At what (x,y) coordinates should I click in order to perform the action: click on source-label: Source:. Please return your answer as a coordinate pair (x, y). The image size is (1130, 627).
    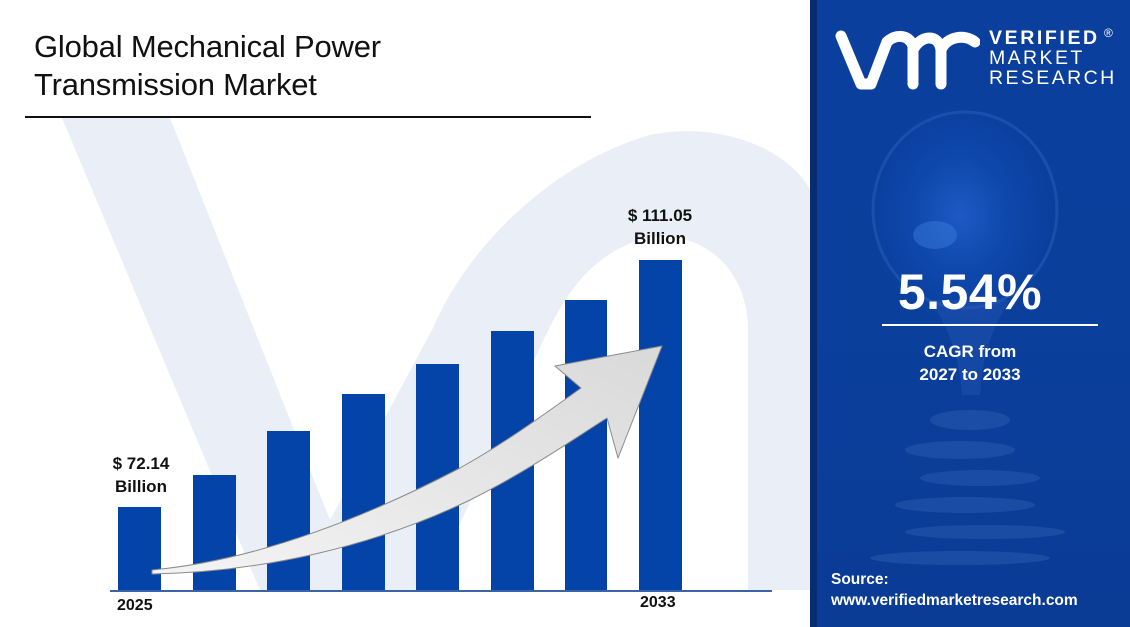
    Looking at the image, I should click on (860, 579).